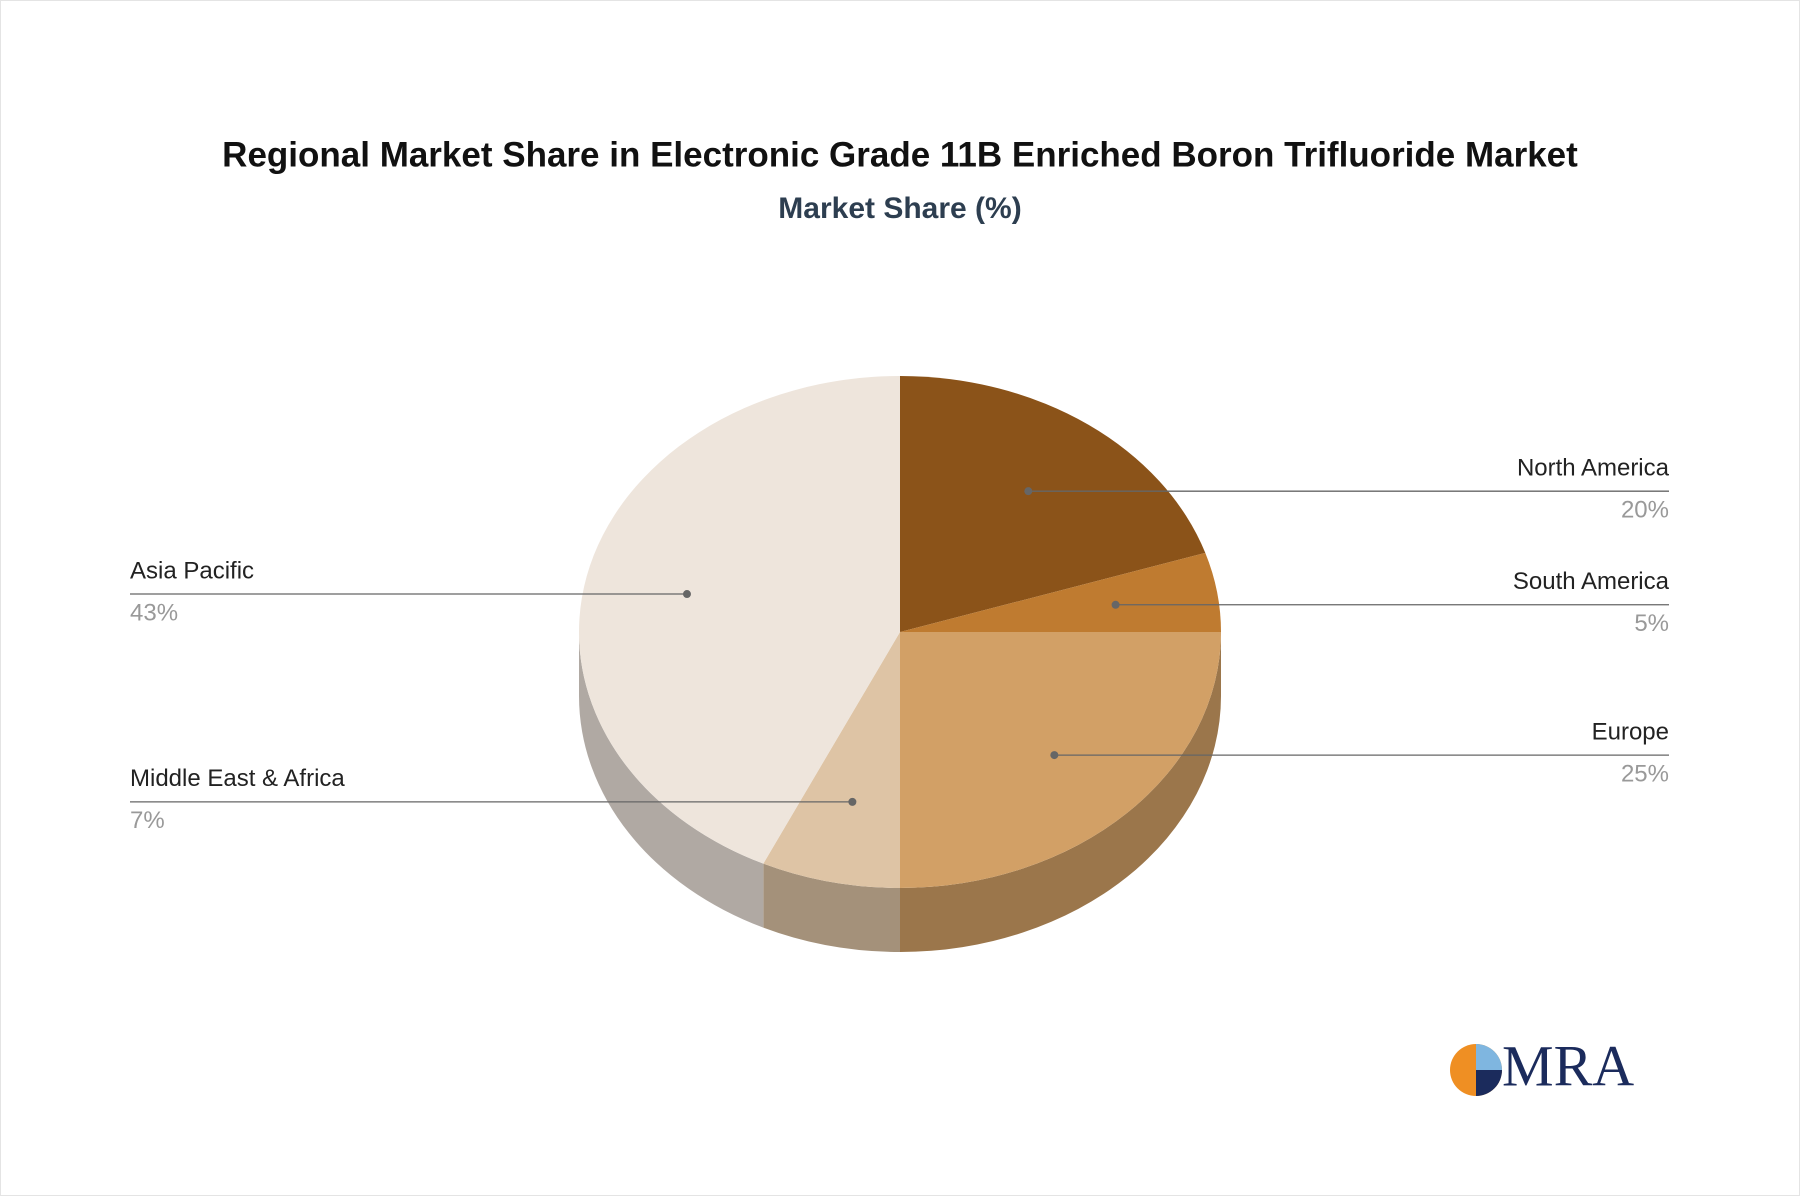 The width and height of the screenshot is (1800, 1196). Describe the element at coordinates (147, 820) in the screenshot. I see `value-label: 7%` at that location.